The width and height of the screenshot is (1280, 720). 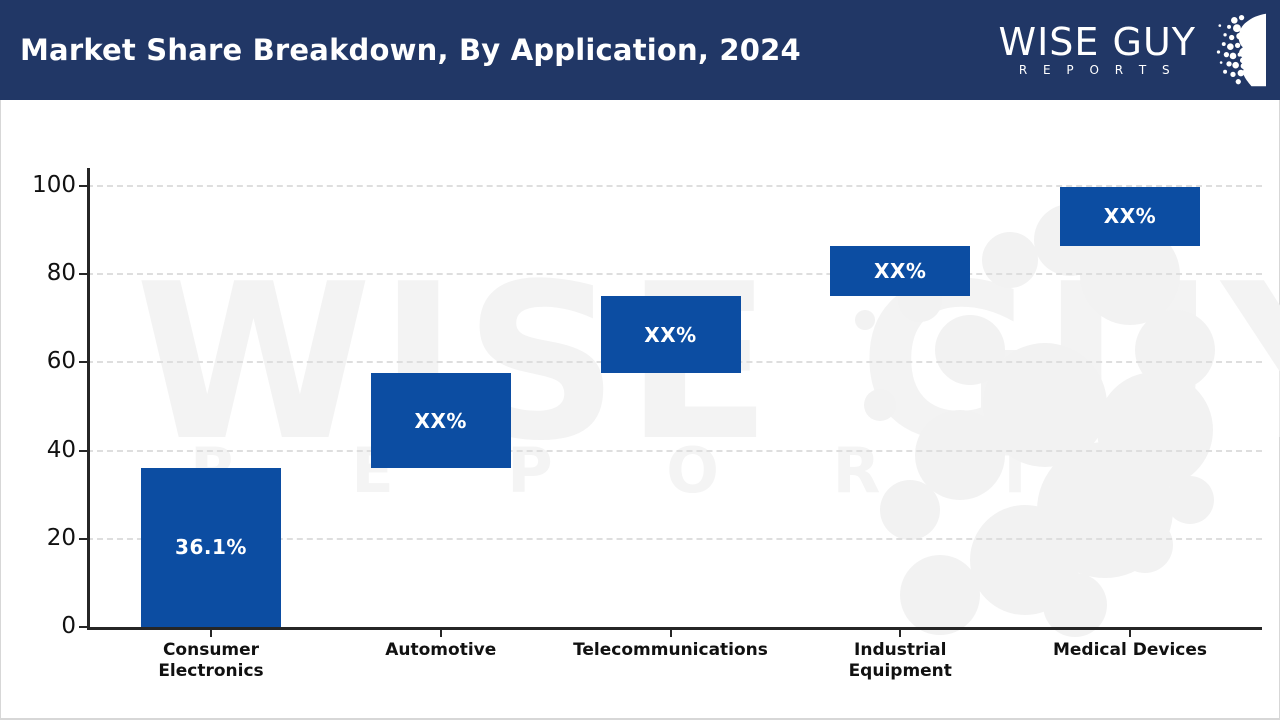 What do you see at coordinates (1129, 650) in the screenshot?
I see `x-axis-label-medical-devices: Medical Devices` at bounding box center [1129, 650].